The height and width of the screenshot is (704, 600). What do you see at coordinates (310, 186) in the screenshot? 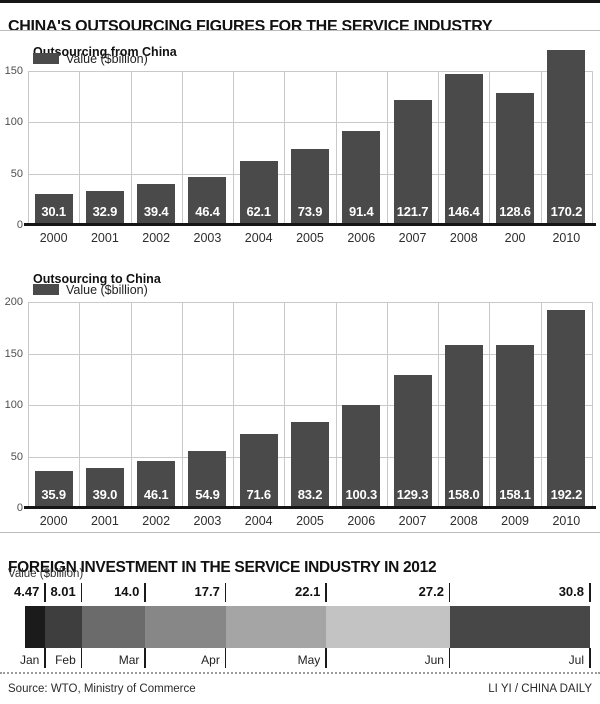
I see `bar: 73.9` at bounding box center [310, 186].